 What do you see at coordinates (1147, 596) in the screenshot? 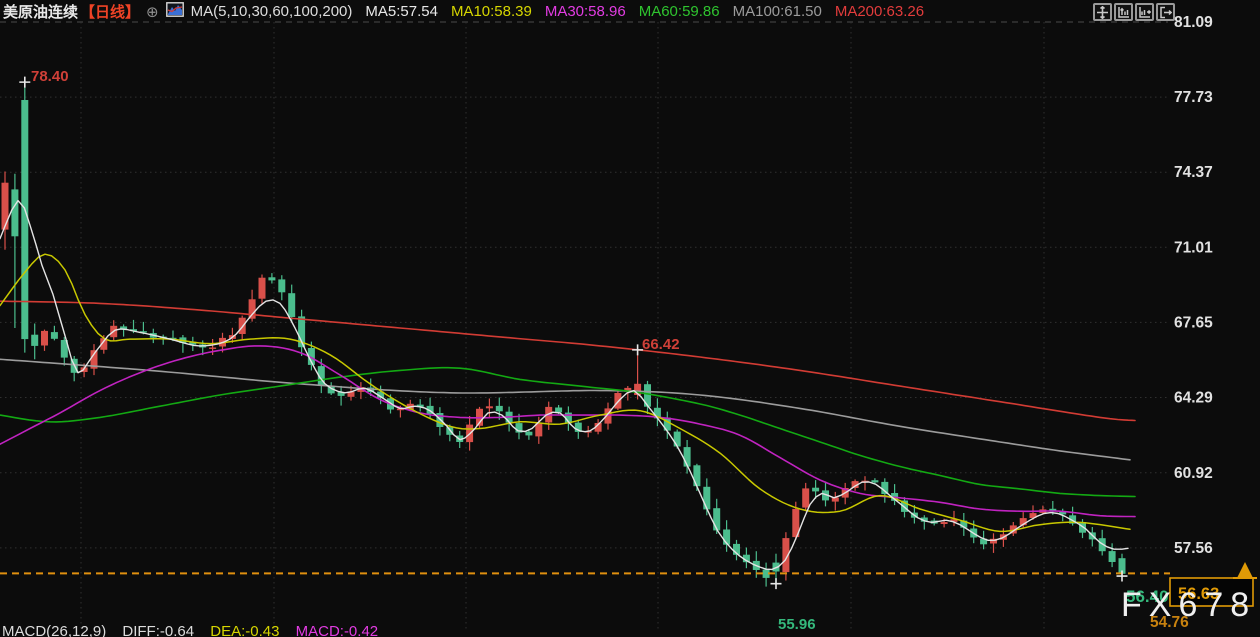
I see `last-price-label: 56.40` at bounding box center [1147, 596].